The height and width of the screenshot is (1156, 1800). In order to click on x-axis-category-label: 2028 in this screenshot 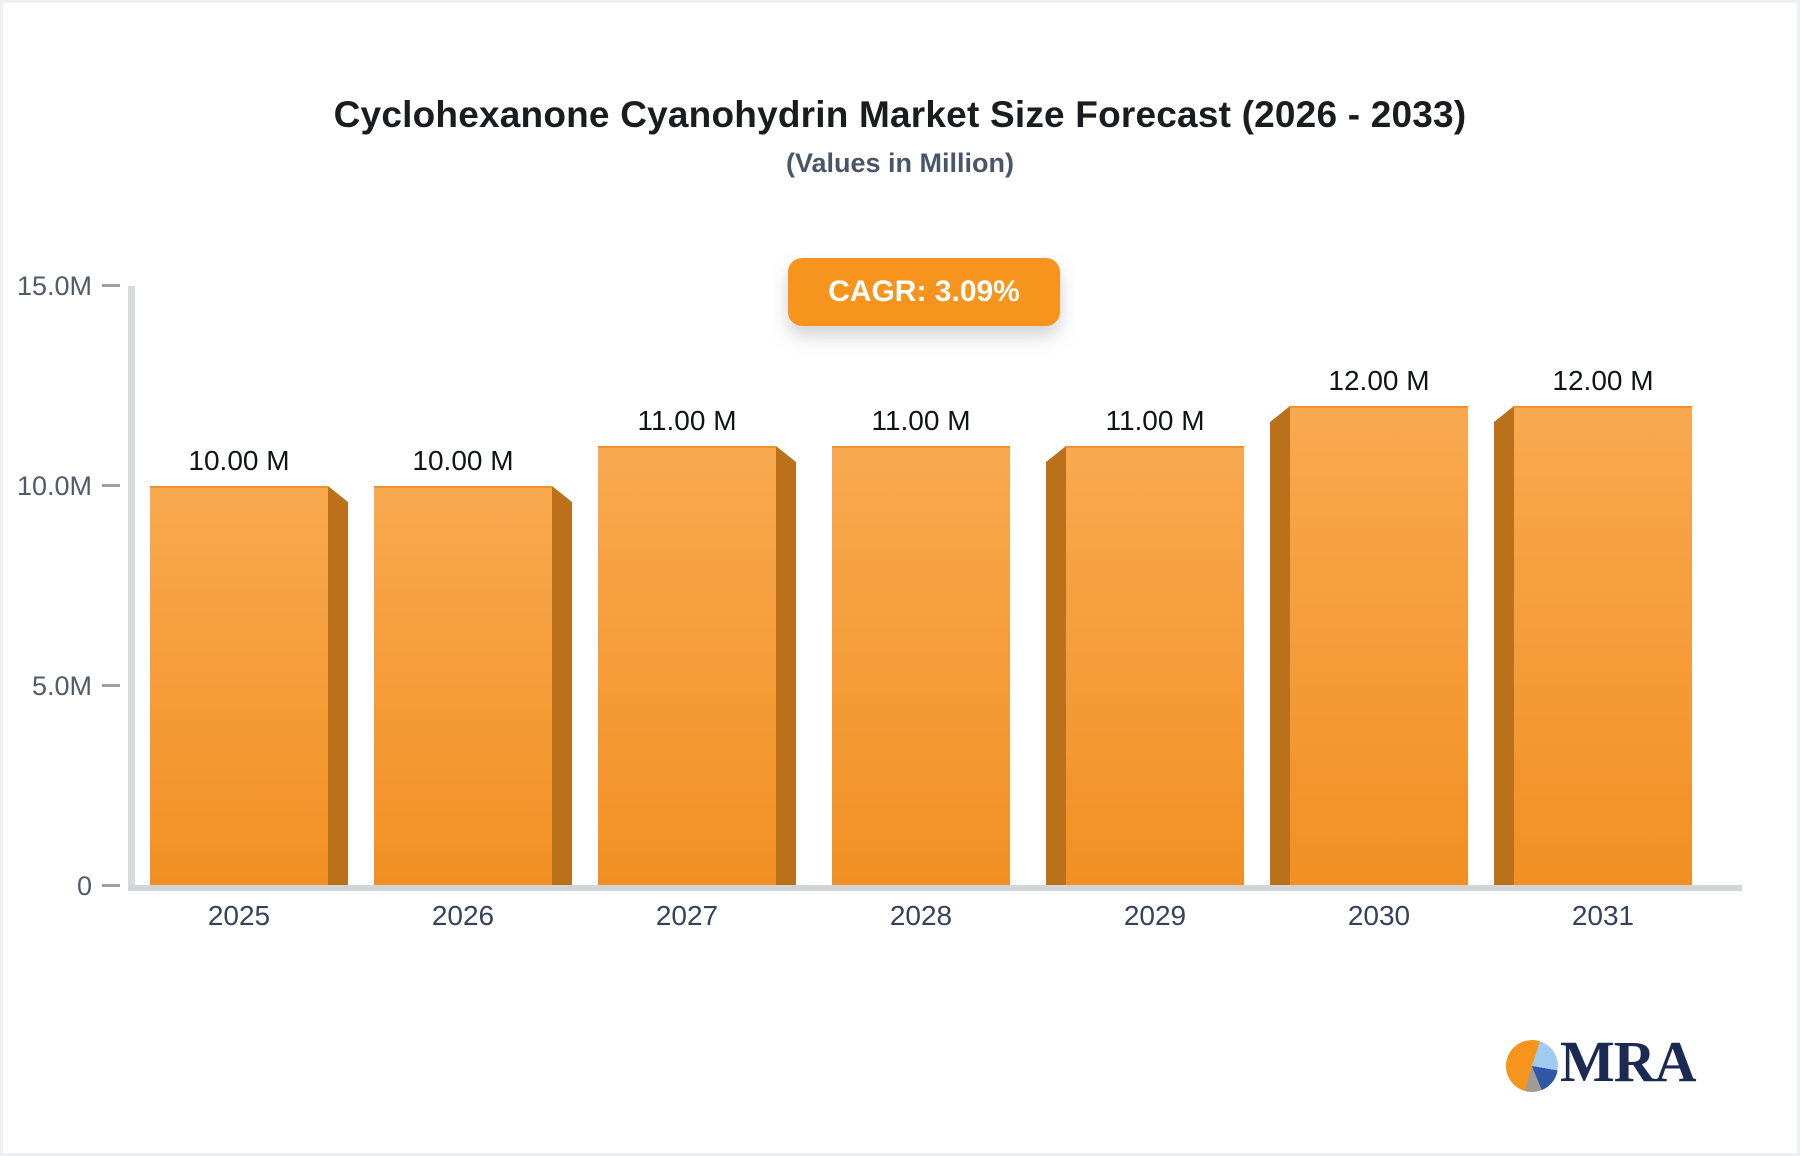, I will do `click(921, 915)`.